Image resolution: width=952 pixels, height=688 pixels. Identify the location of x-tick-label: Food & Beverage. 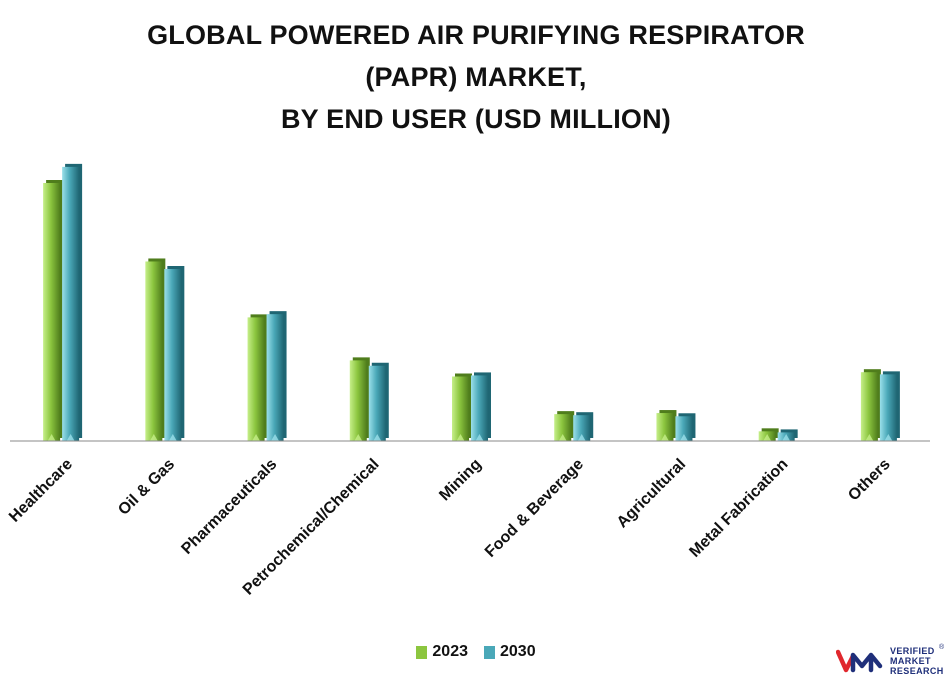
(534, 508).